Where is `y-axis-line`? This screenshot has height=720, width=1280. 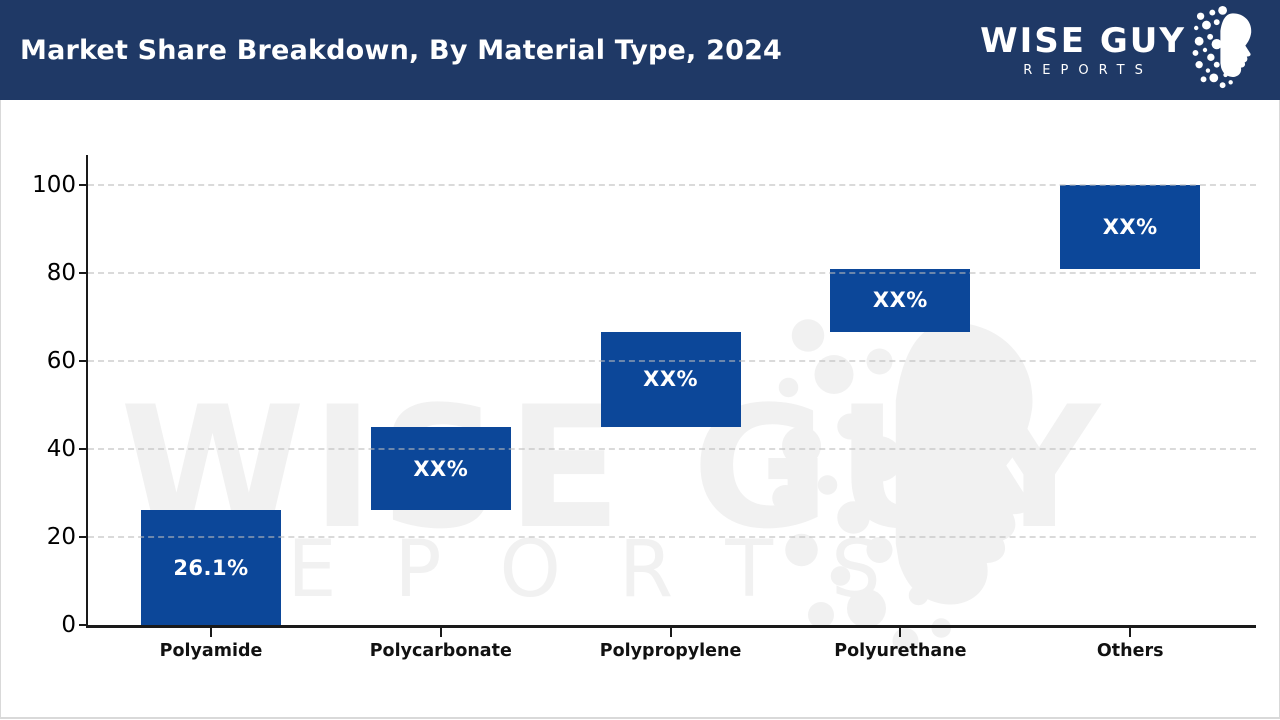 y-axis-line is located at coordinates (87, 391).